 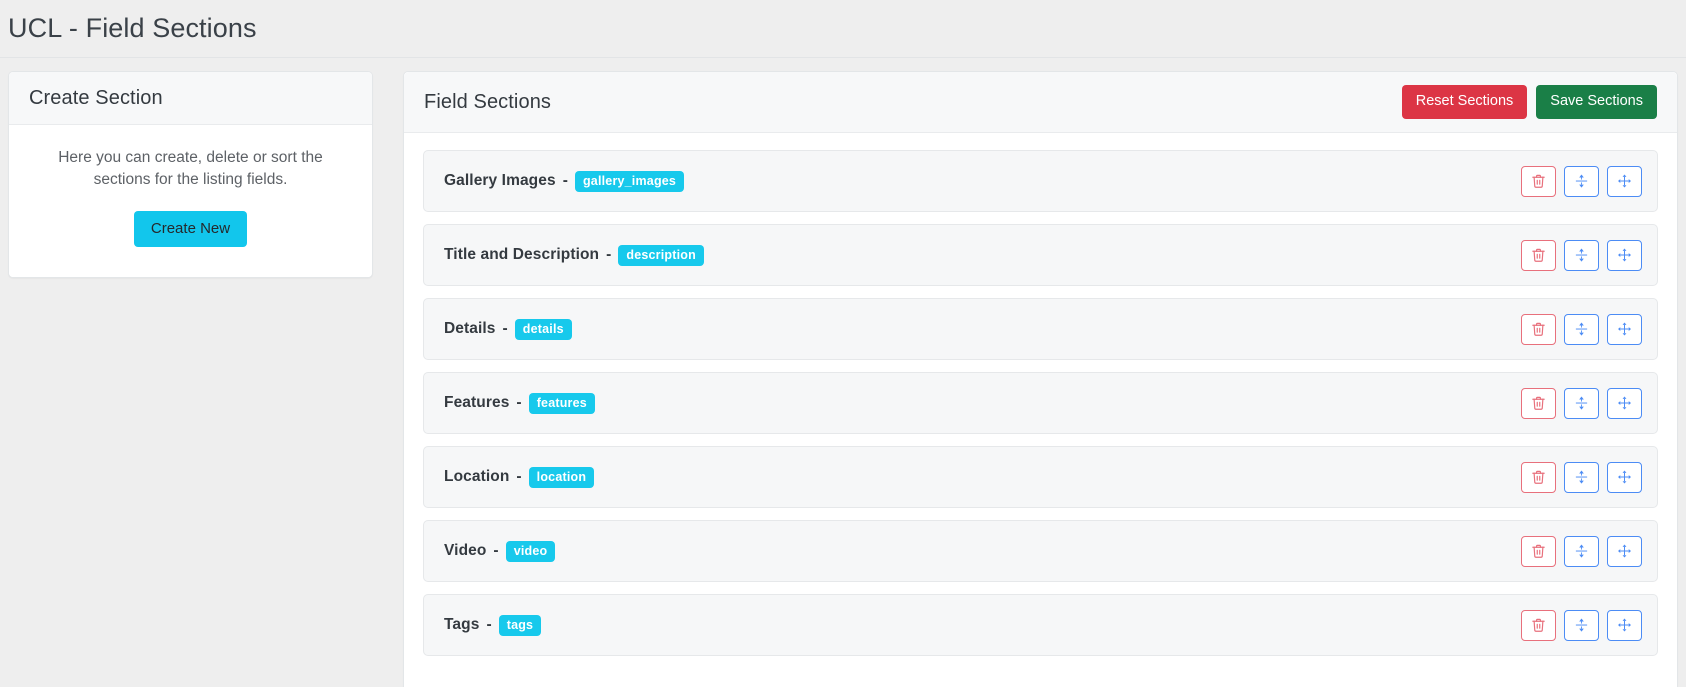 What do you see at coordinates (543, 329) in the screenshot?
I see `section-slug-badge: details` at bounding box center [543, 329].